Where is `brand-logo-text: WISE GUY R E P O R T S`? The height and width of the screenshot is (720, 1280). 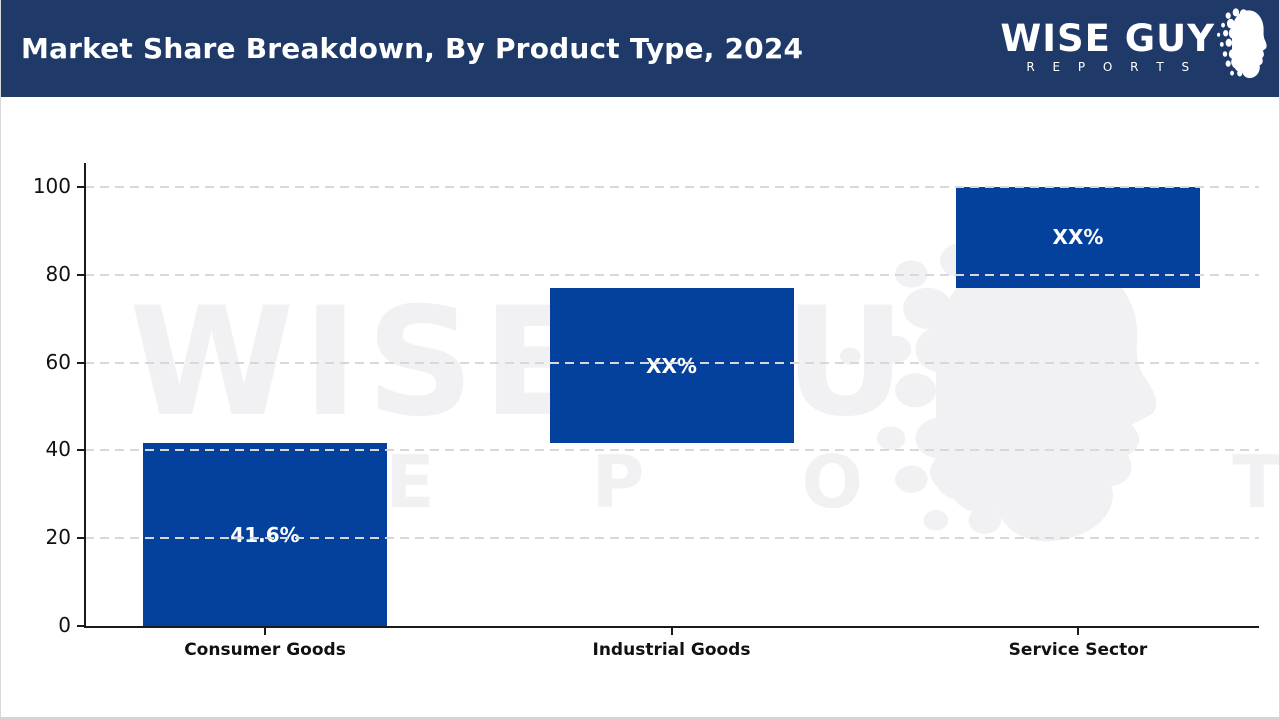 brand-logo-text: WISE GUY R E P O R T S is located at coordinates (1107, 45).